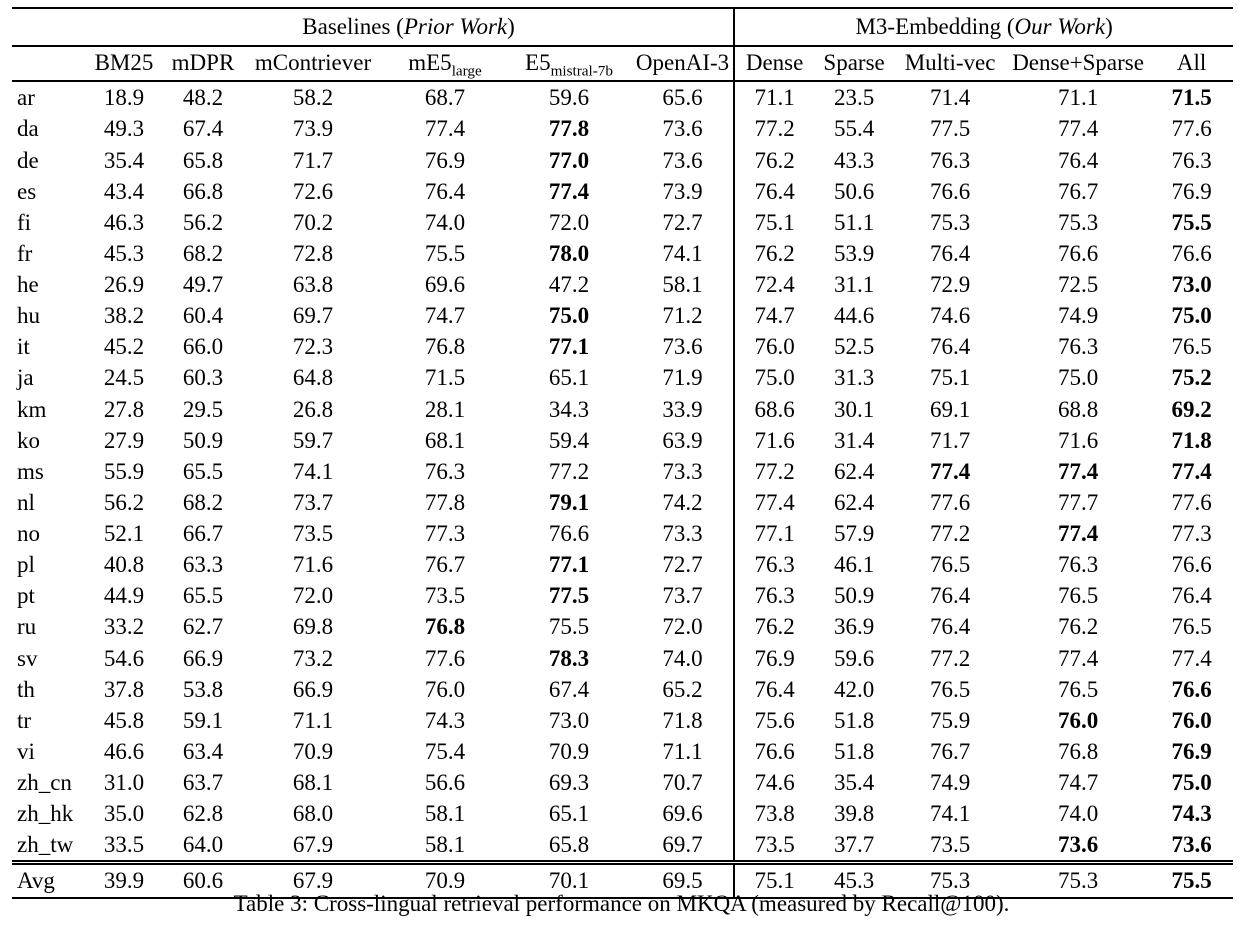 The width and height of the screenshot is (1243, 933). Describe the element at coordinates (774, 64) in the screenshot. I see `column-header: Dense` at that location.